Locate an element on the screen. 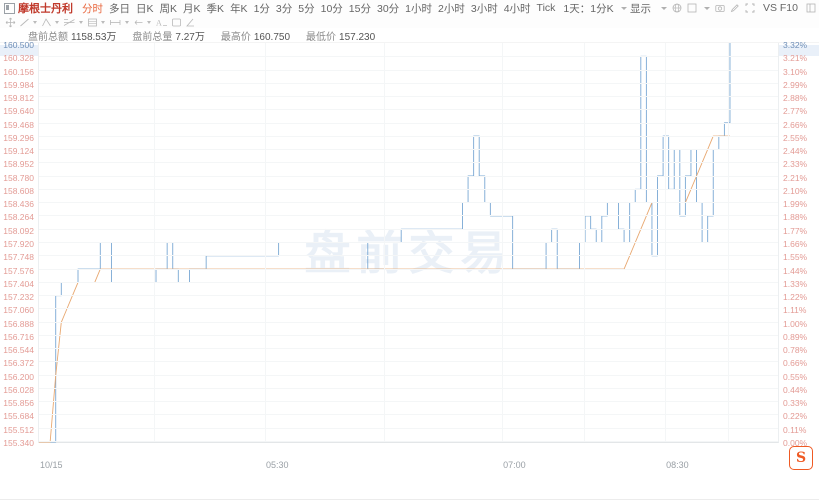  y-axis-right-tick: 1.88% is located at coordinates (795, 217).